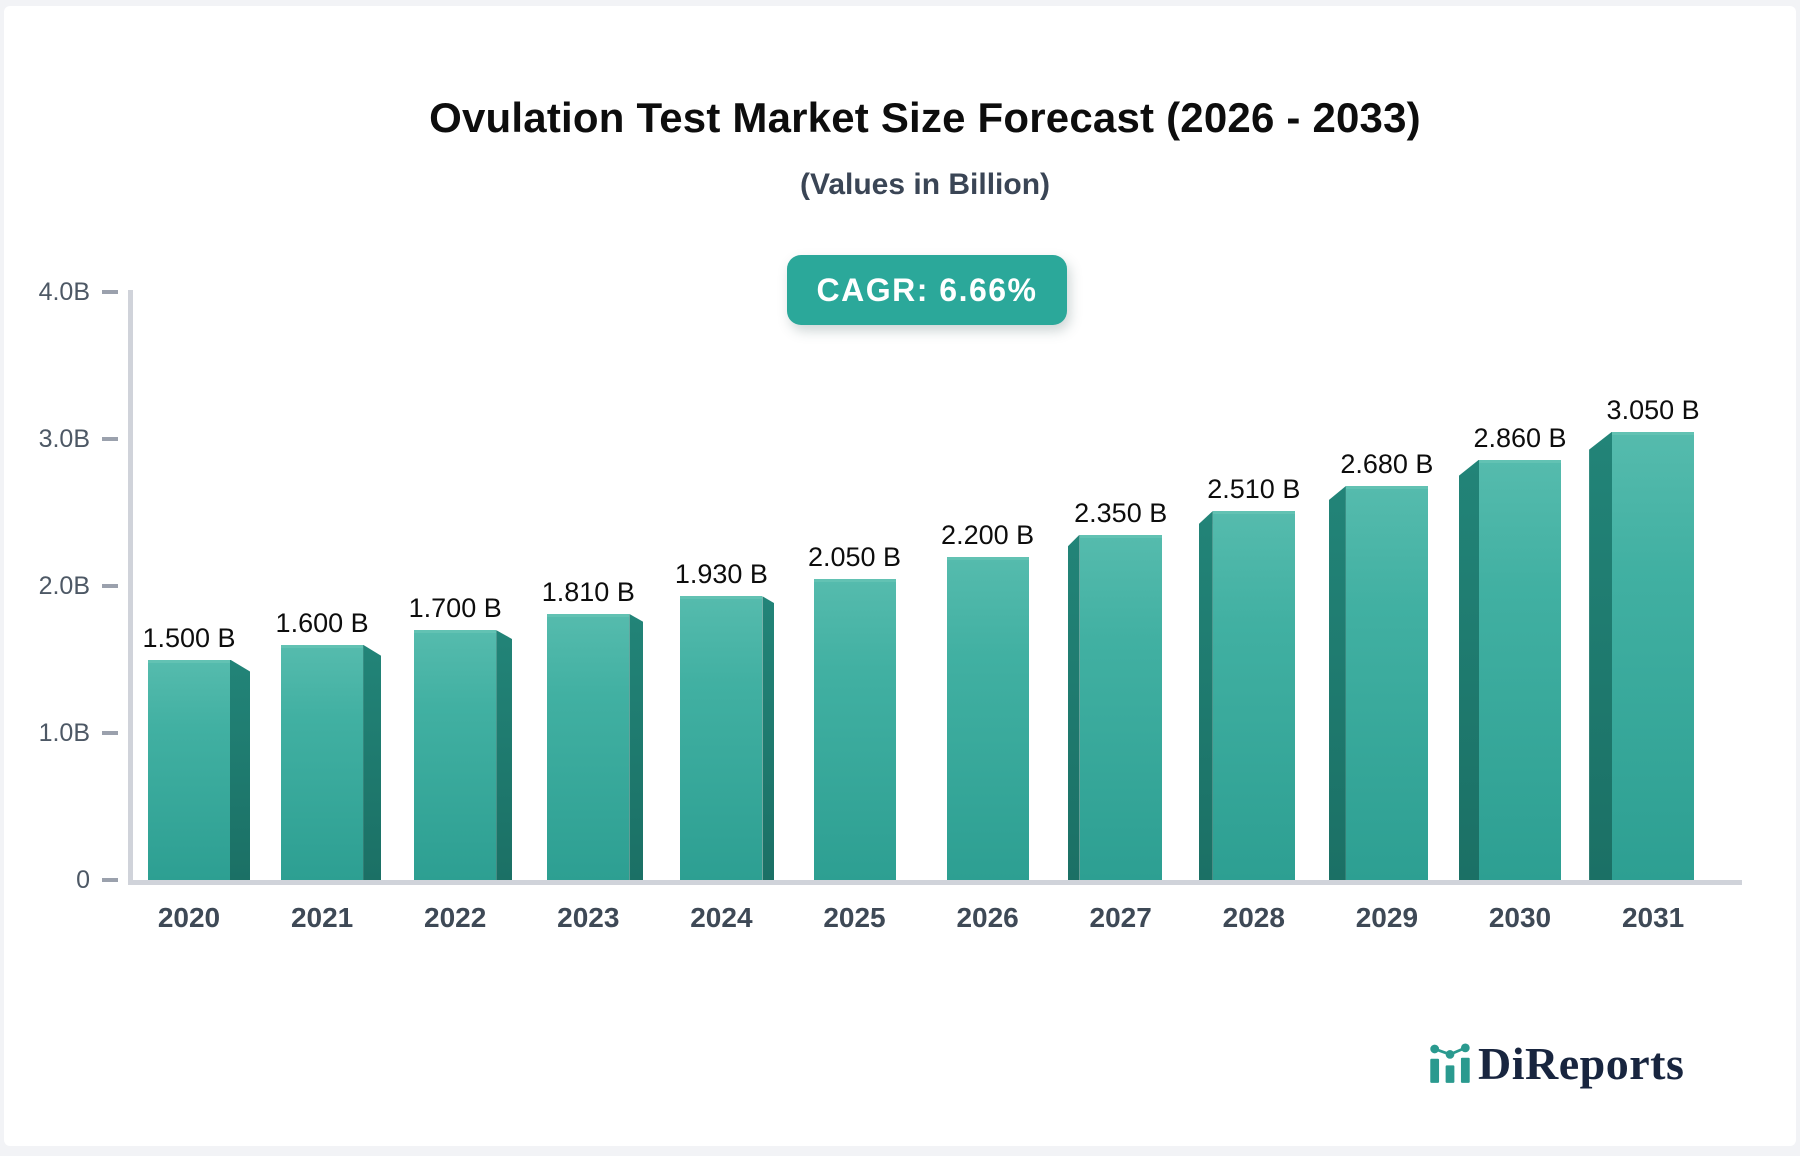  Describe the element at coordinates (721, 917) in the screenshot. I see `x-axis-label-2024: 2024` at that location.